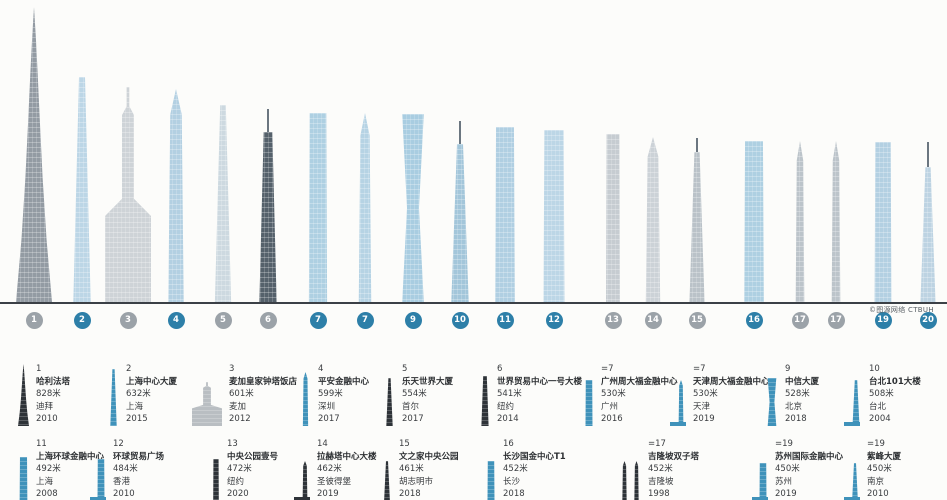 This screenshot has width=947, height=500. Describe the element at coordinates (70, 456) in the screenshot. I see `building-name: 上海环球金融中心` at that location.